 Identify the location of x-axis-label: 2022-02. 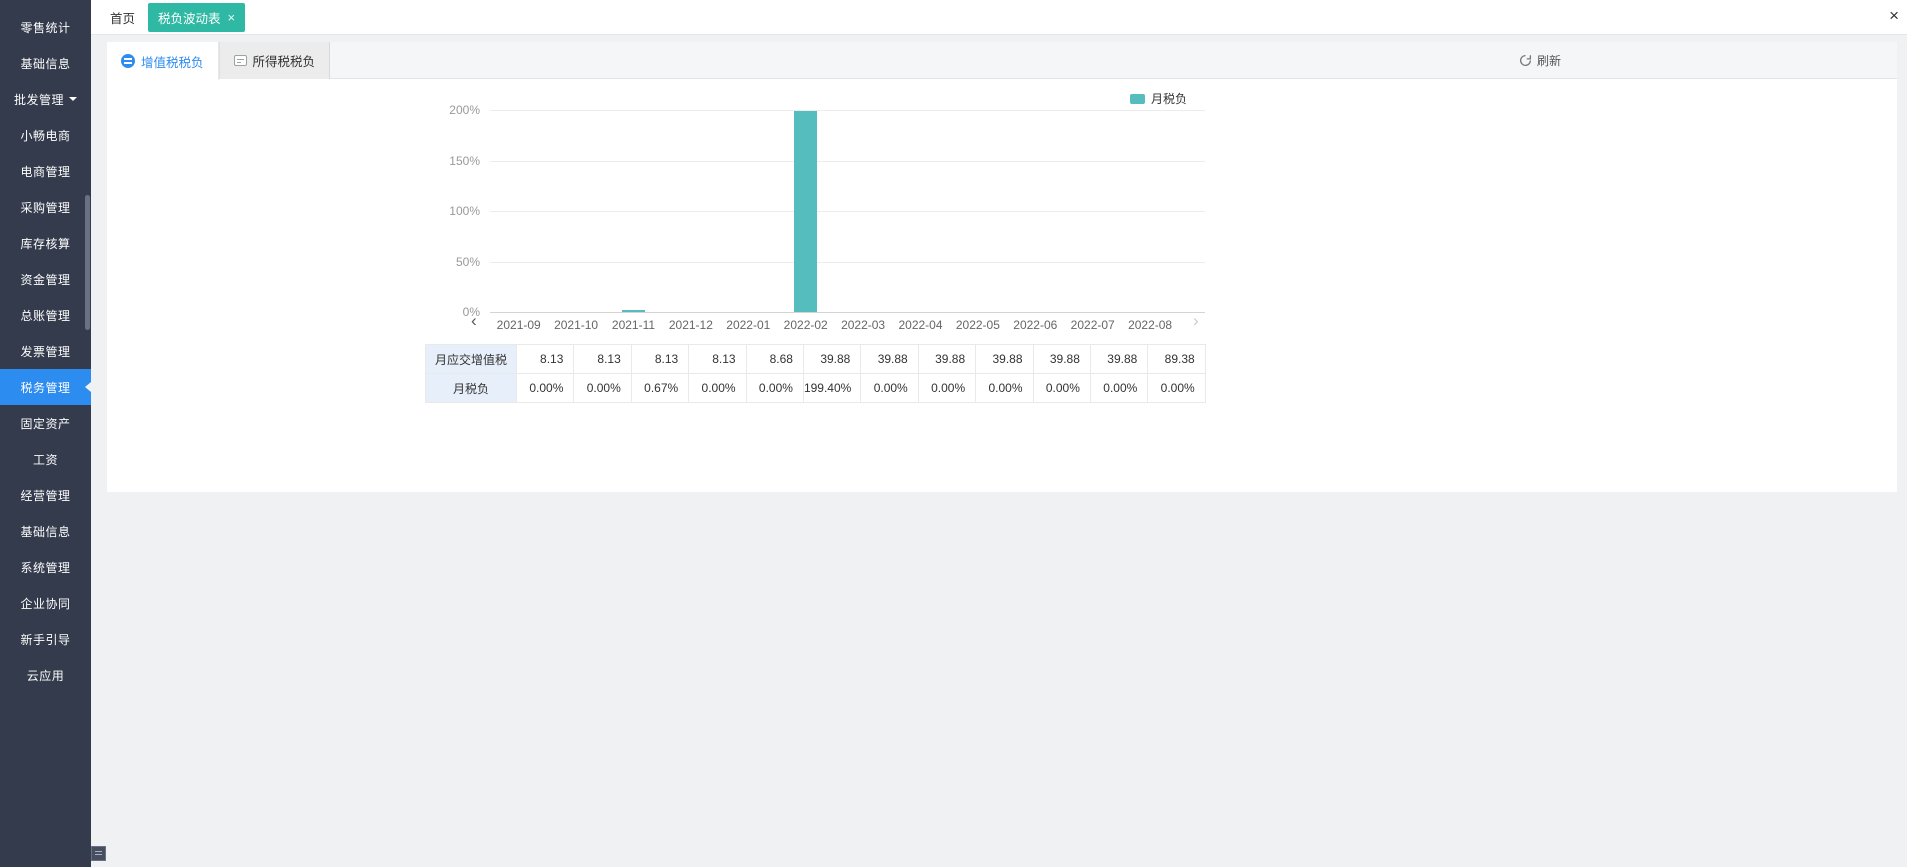
(805, 325).